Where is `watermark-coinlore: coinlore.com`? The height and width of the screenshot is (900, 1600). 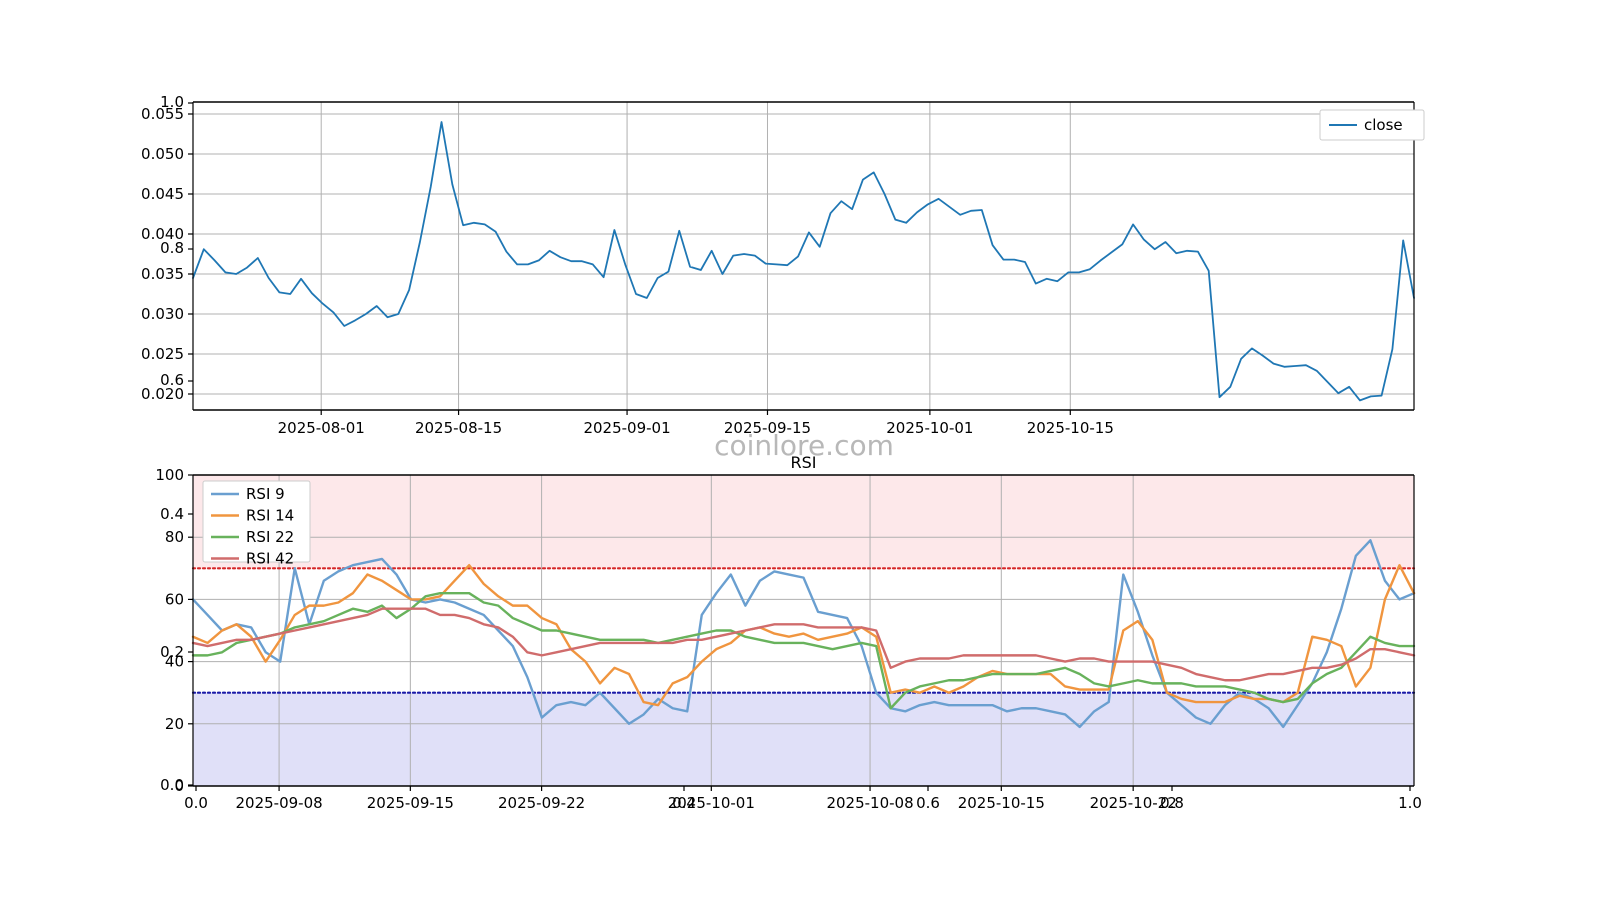 watermark-coinlore: coinlore.com is located at coordinates (804, 445).